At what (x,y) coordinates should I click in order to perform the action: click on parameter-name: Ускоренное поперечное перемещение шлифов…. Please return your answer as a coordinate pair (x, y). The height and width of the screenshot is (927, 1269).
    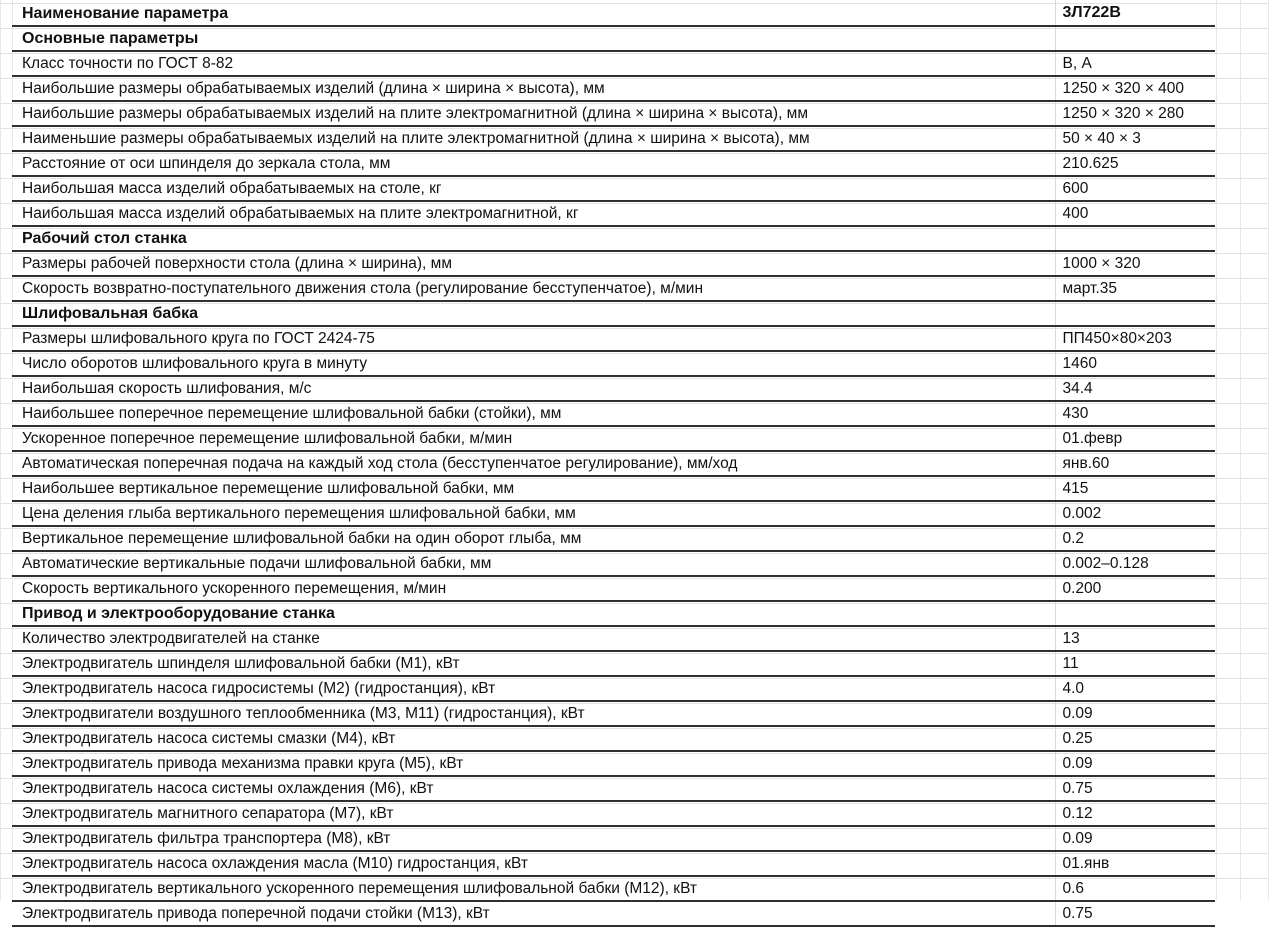
    Looking at the image, I should click on (533, 439).